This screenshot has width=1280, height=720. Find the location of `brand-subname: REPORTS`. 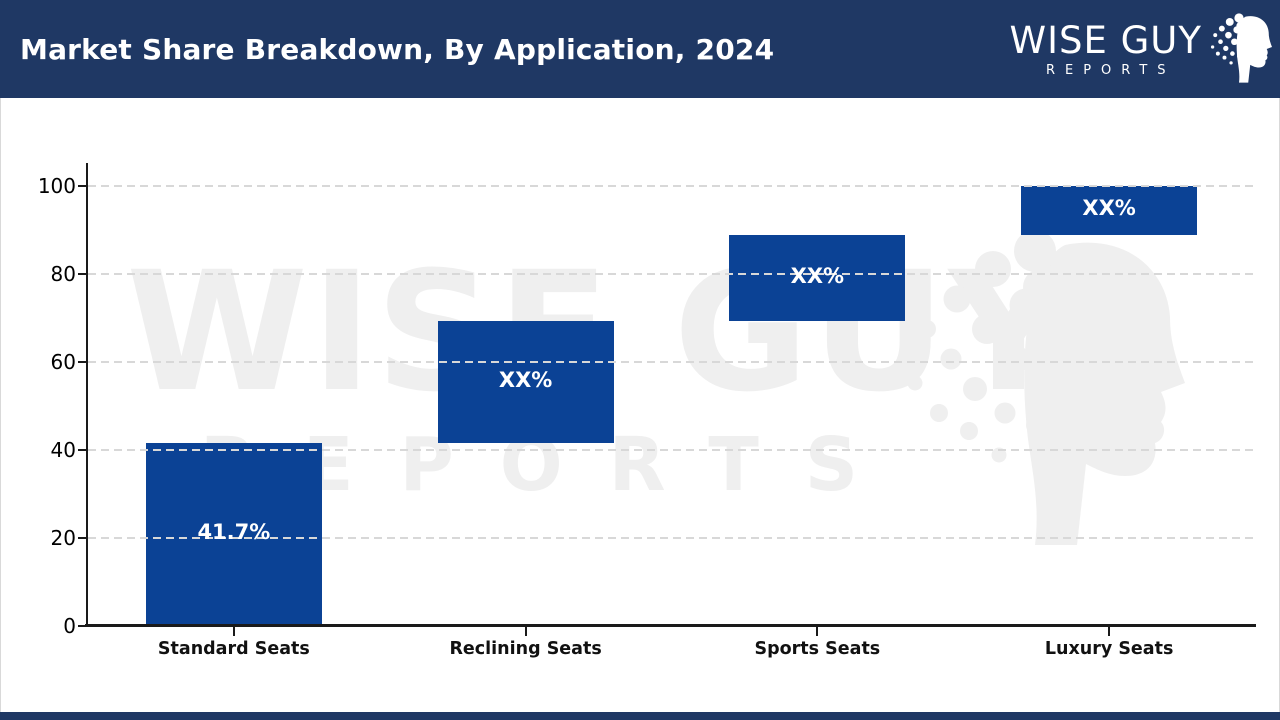

brand-subname: REPORTS is located at coordinates (1110, 70).